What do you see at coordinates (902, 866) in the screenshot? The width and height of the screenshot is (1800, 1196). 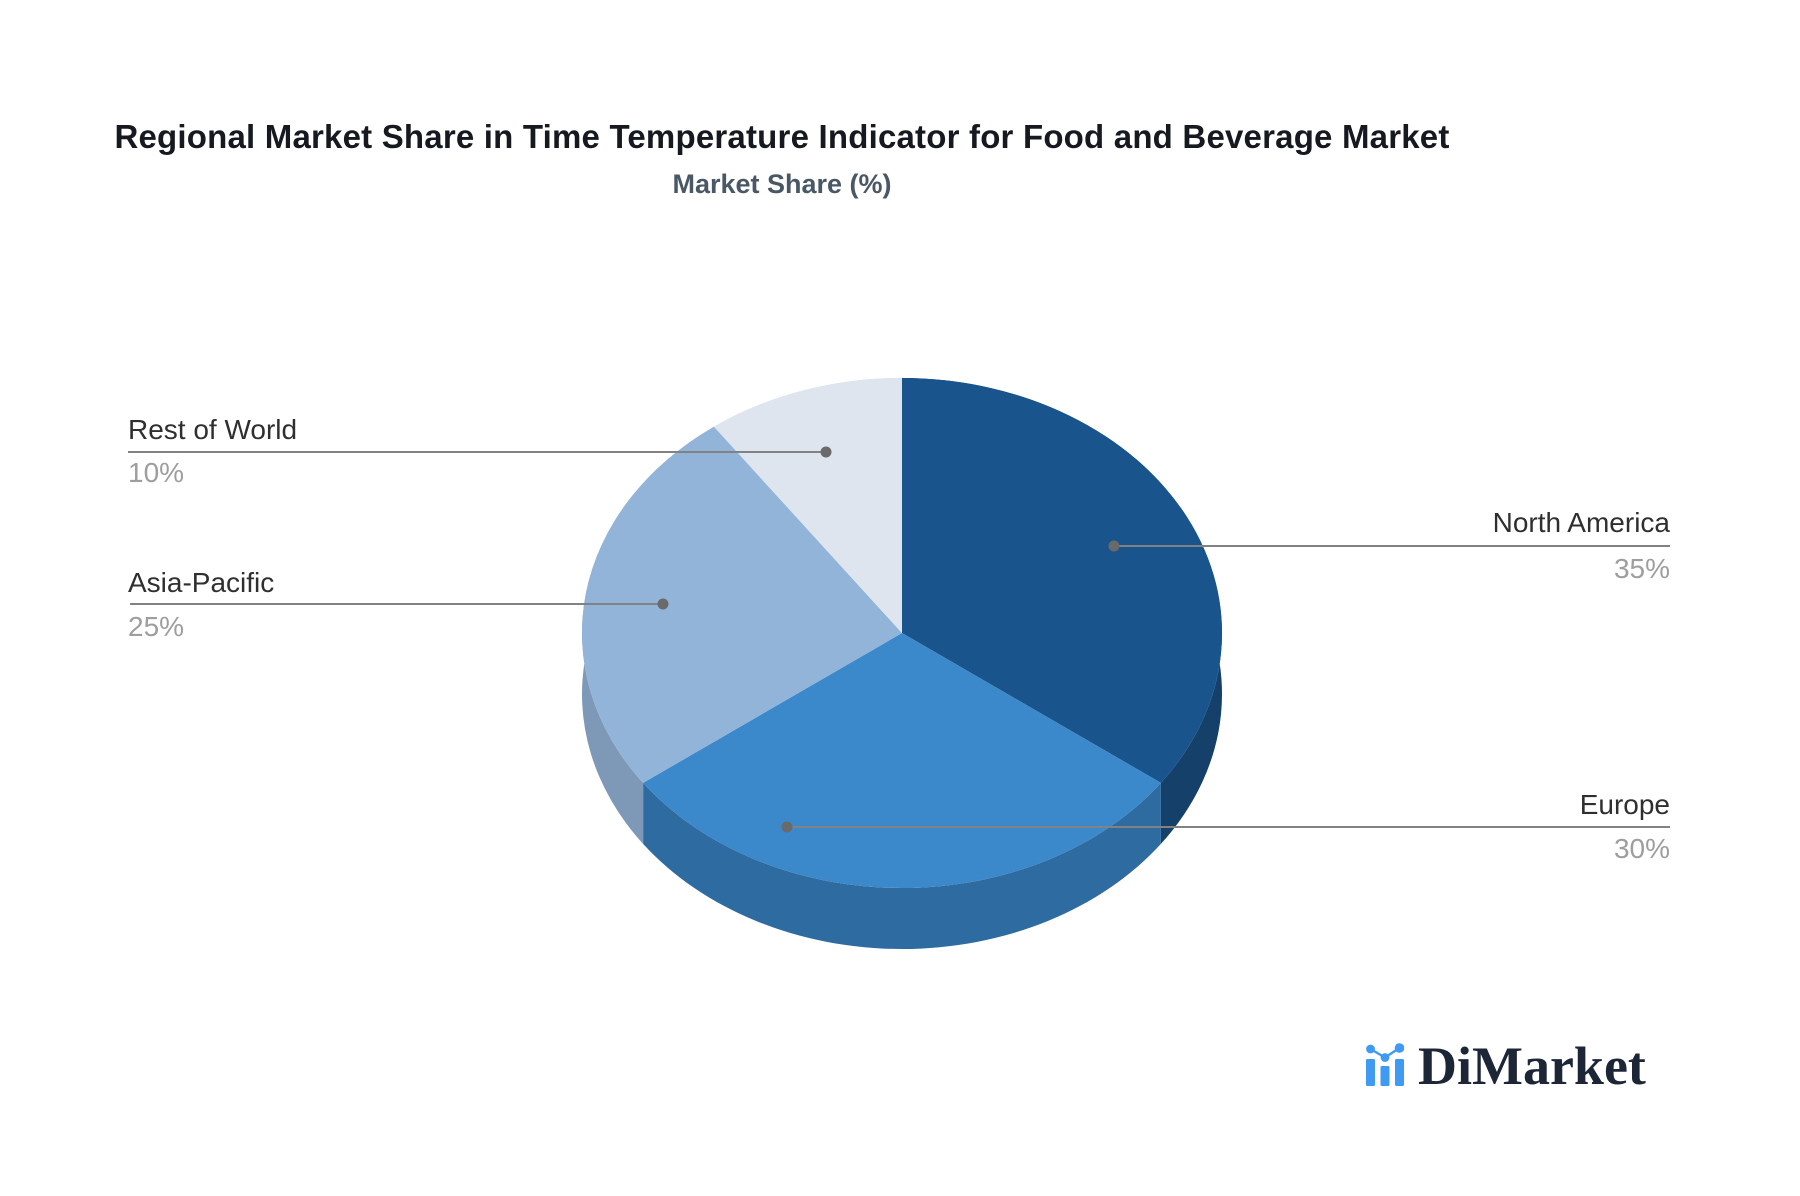 I see `pie-slice-europe-side` at bounding box center [902, 866].